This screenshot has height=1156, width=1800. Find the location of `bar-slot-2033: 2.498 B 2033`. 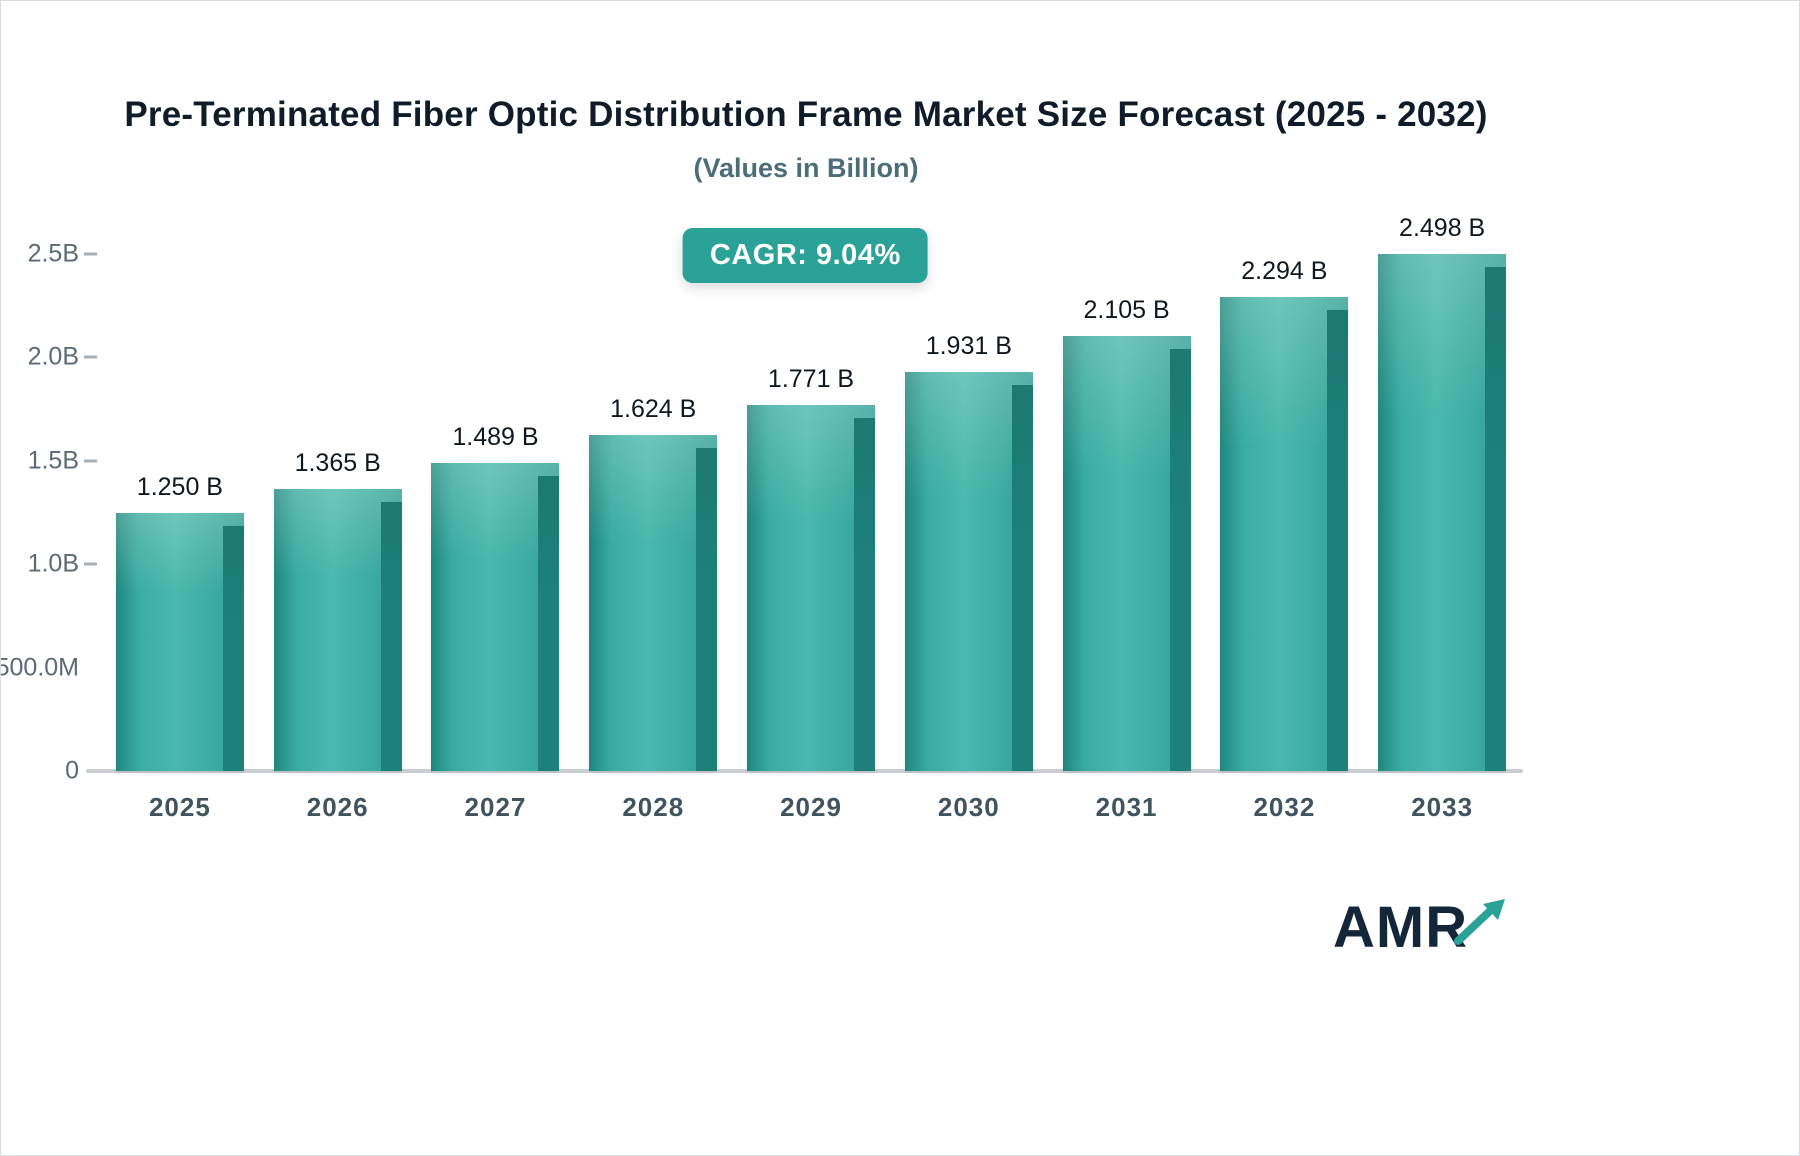

bar-slot-2033: 2.498 B 2033 is located at coordinates (1442, 518).